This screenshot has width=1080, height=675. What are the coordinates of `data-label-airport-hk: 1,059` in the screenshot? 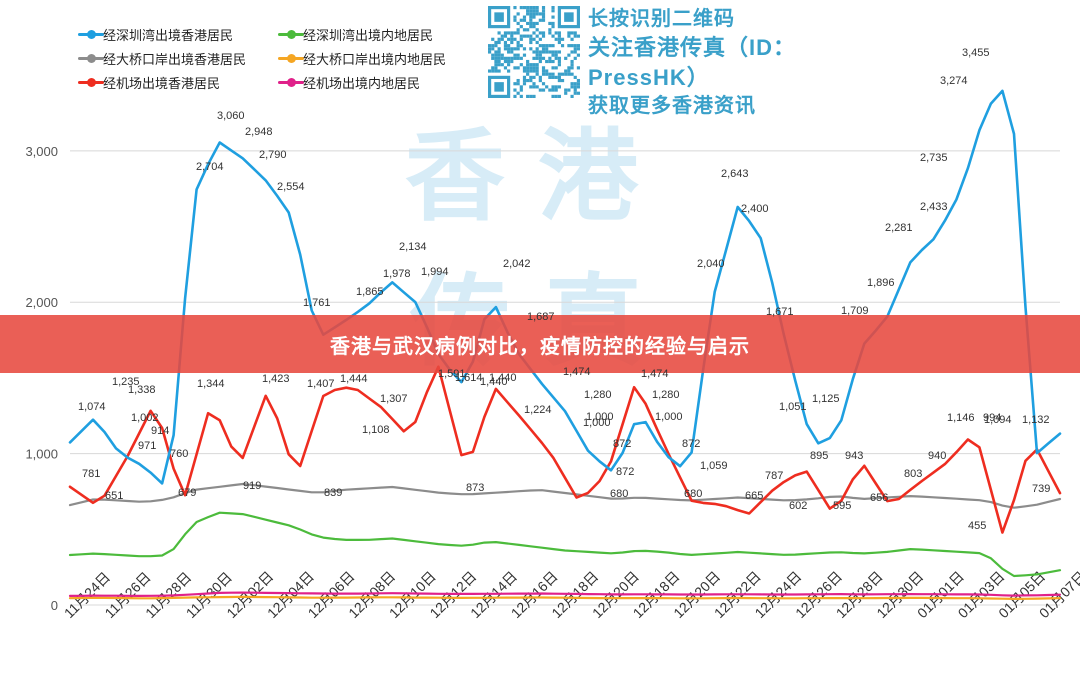 It's located at (714, 466).